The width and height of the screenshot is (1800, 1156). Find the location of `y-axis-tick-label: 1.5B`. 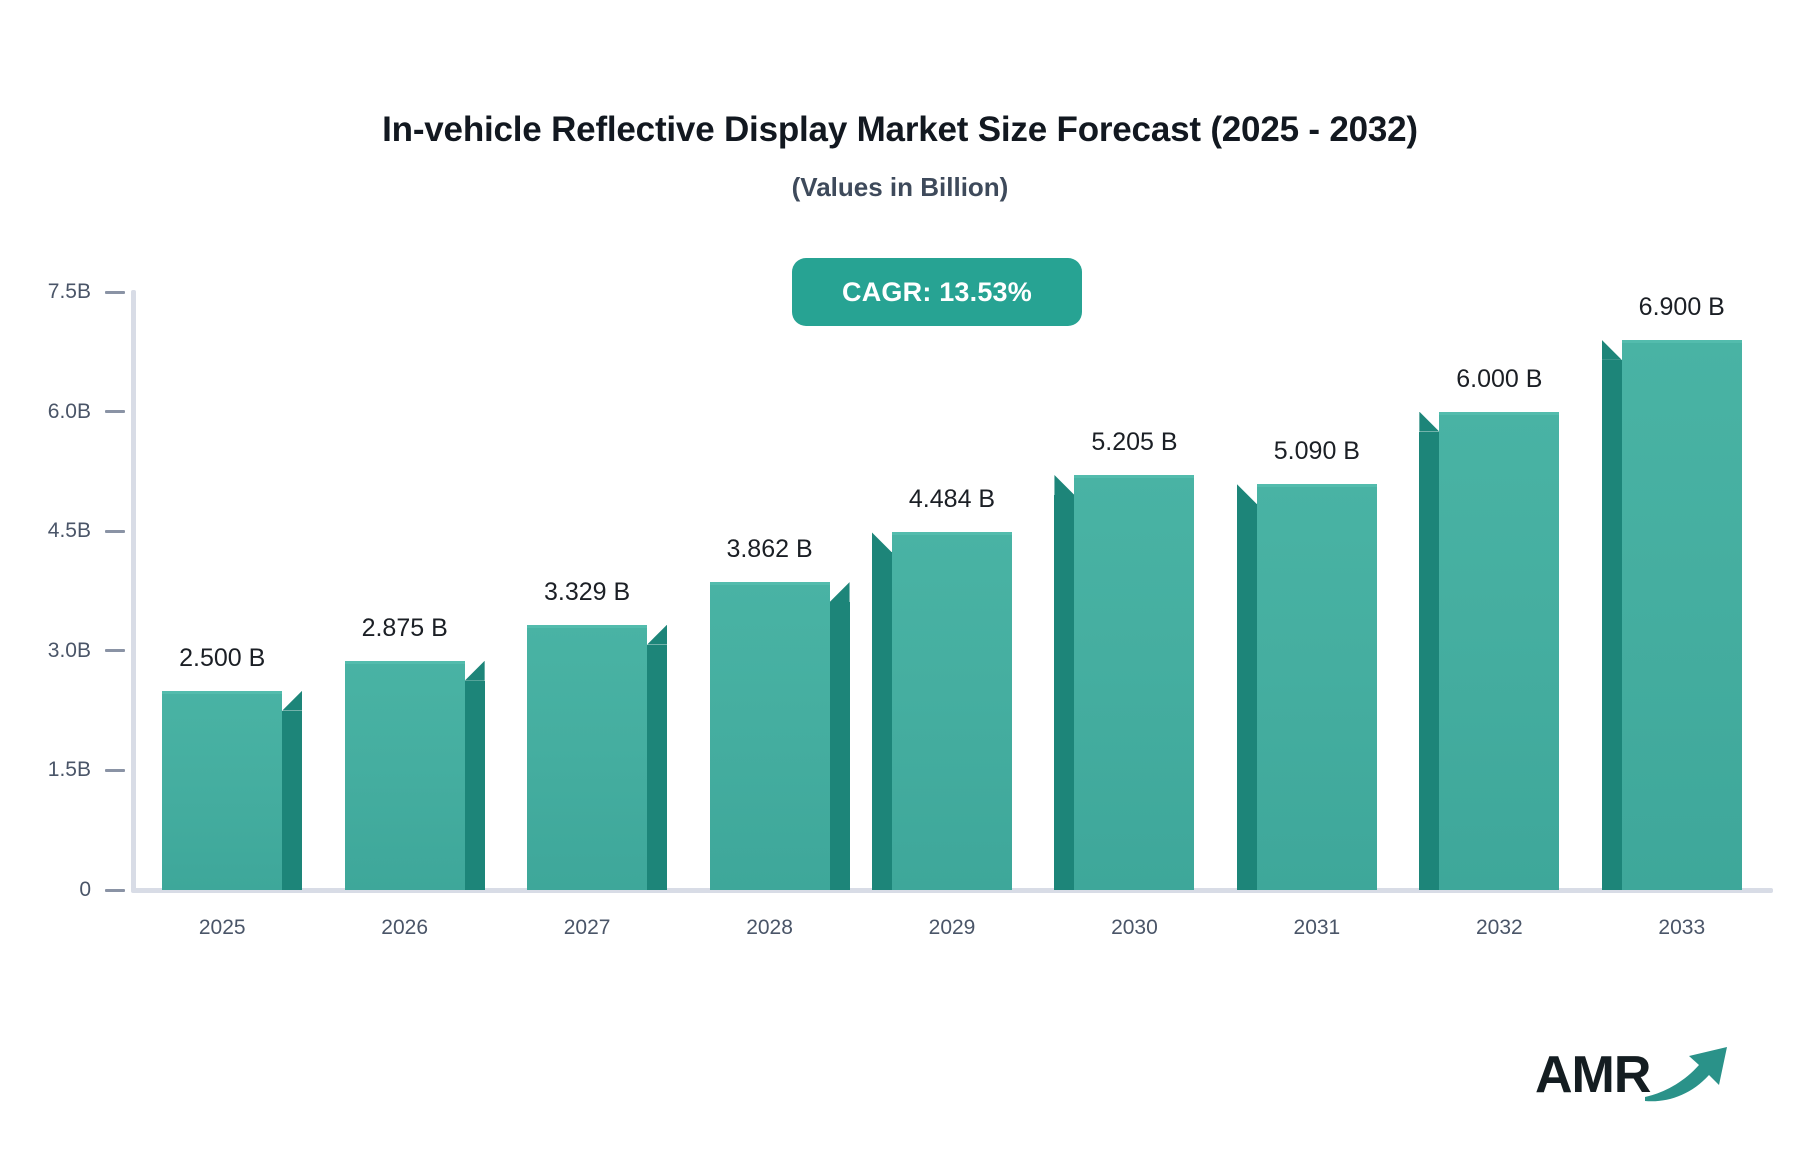

y-axis-tick-label: 1.5B is located at coordinates (69, 770).